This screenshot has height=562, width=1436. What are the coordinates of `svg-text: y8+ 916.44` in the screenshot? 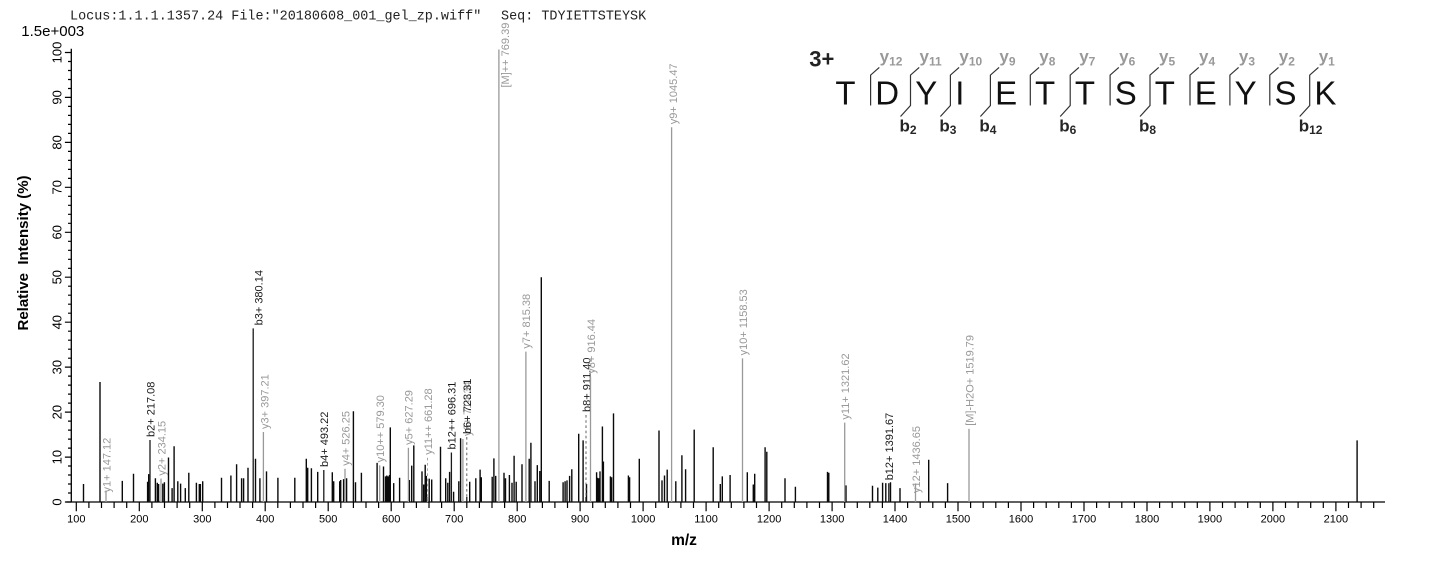 It's located at (592, 346).